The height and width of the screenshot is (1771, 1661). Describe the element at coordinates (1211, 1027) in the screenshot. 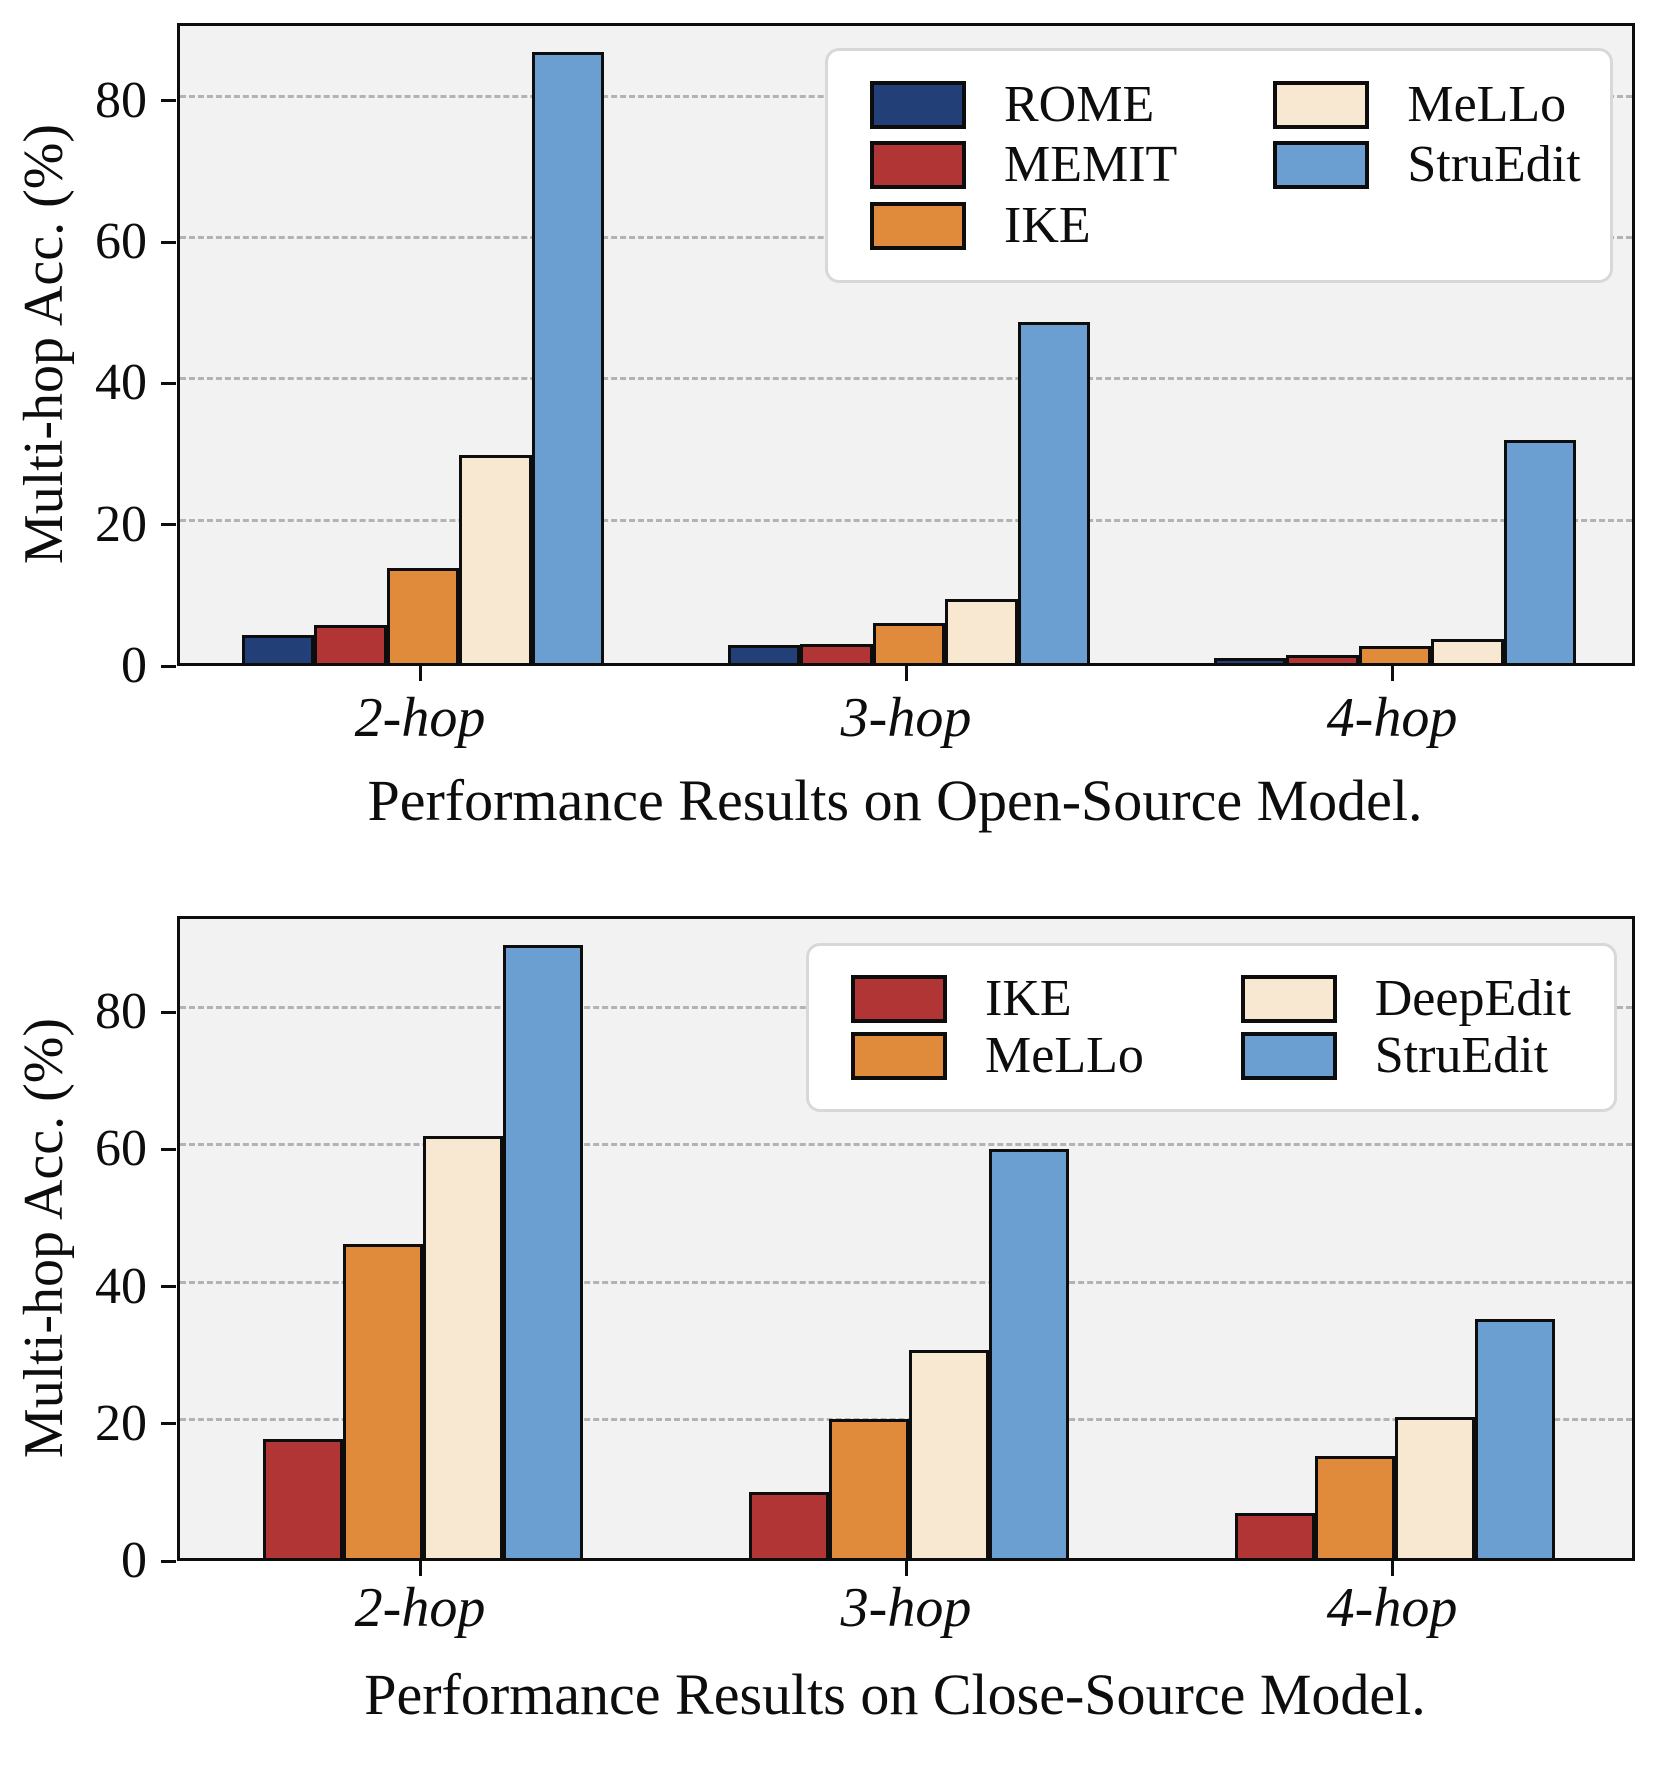

I see `legend: IKE MeLLo DeepEdit StruEdit` at that location.